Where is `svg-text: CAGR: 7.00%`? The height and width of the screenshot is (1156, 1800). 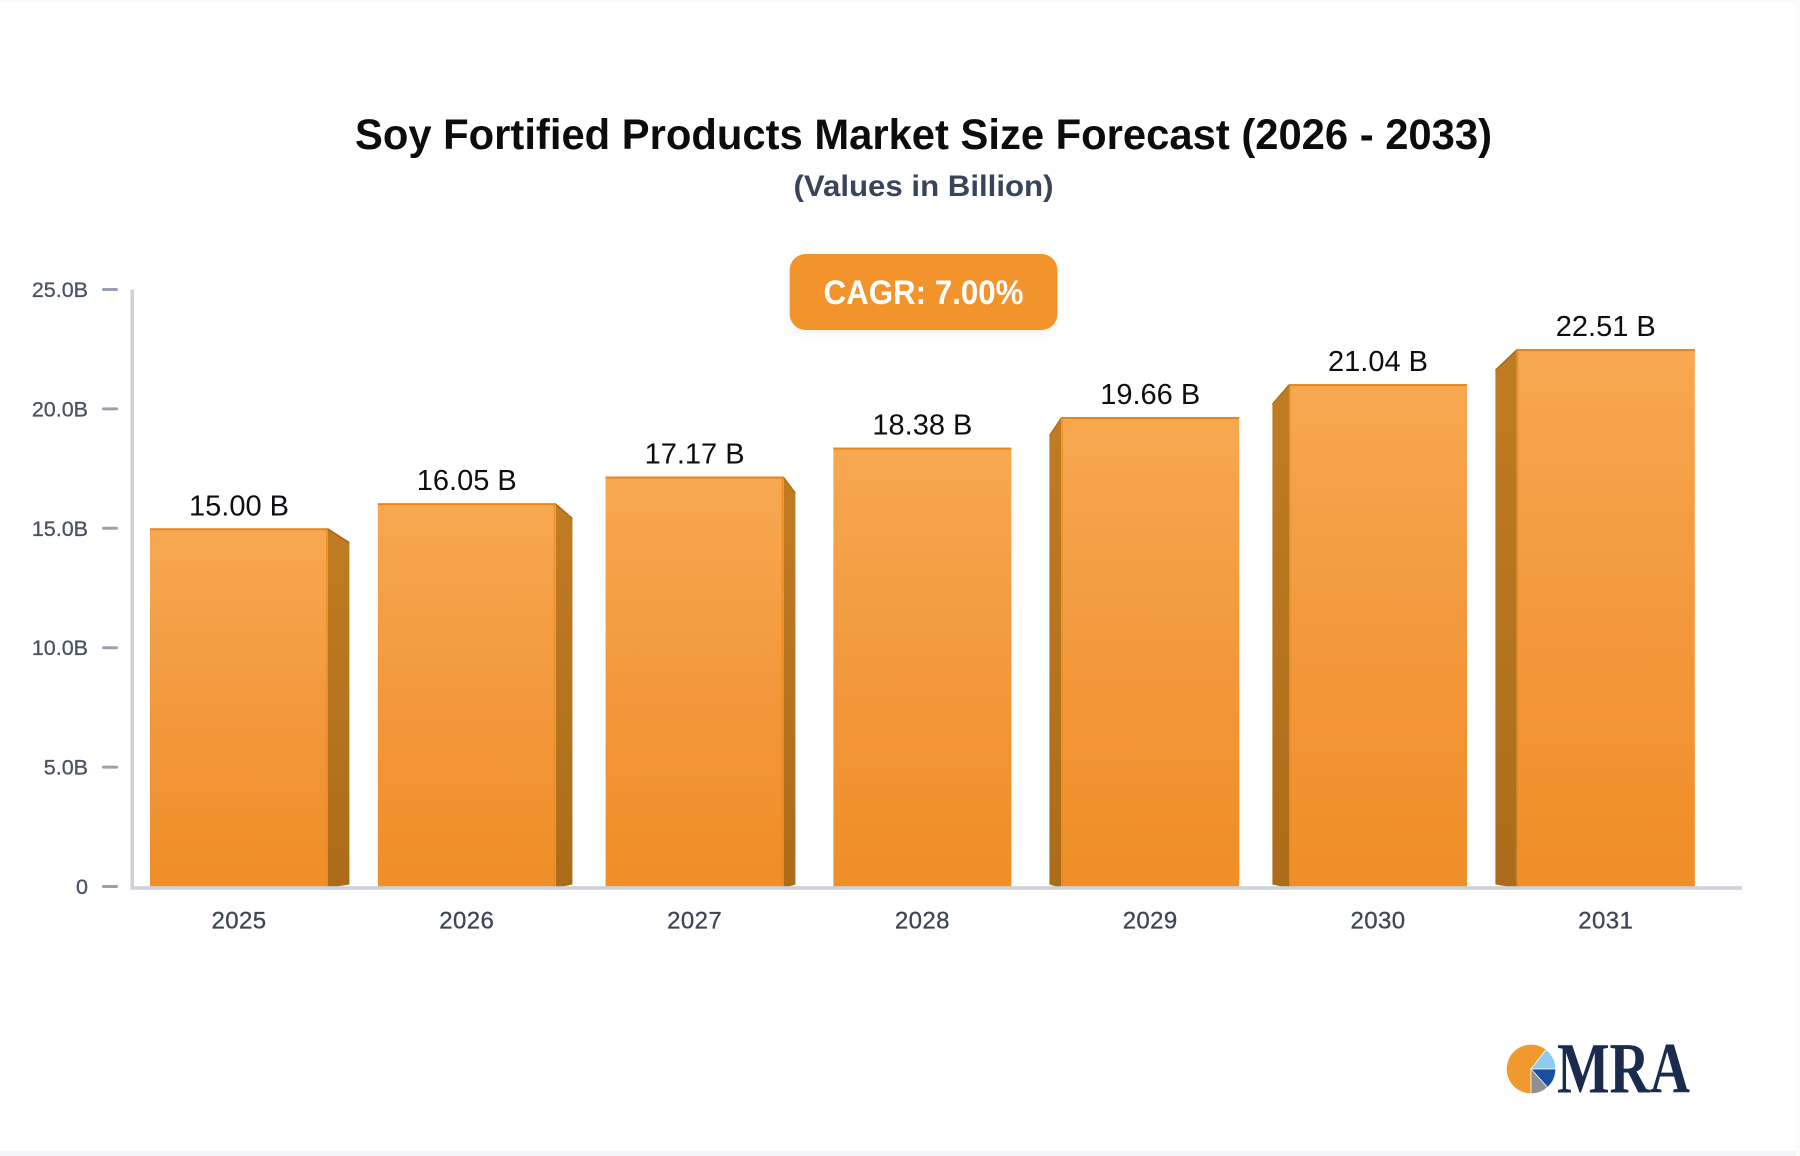 svg-text: CAGR: 7.00% is located at coordinates (924, 293).